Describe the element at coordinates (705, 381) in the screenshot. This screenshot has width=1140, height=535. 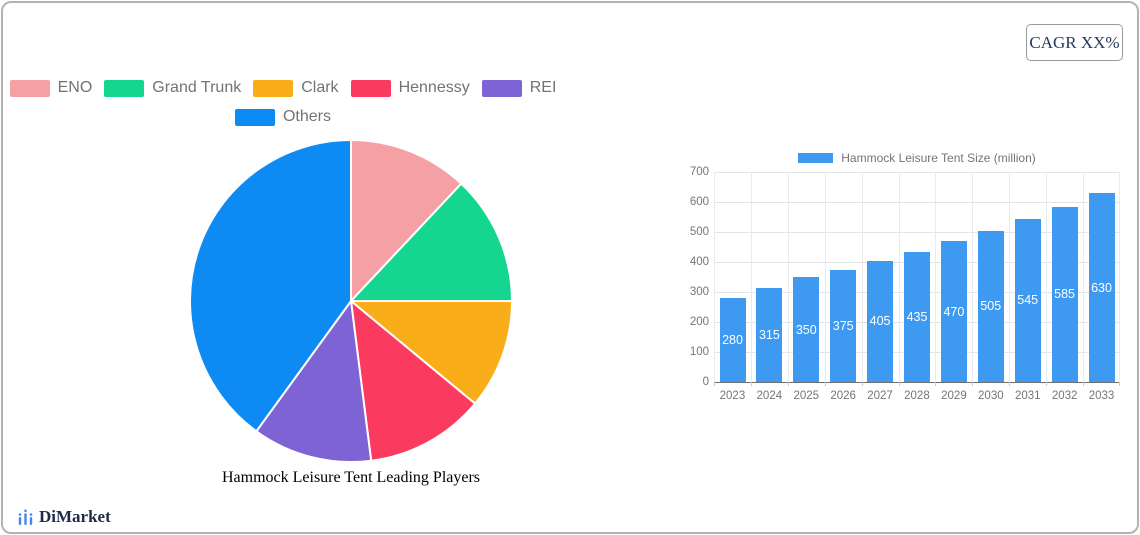
I see `y-axis-label: 0` at that location.